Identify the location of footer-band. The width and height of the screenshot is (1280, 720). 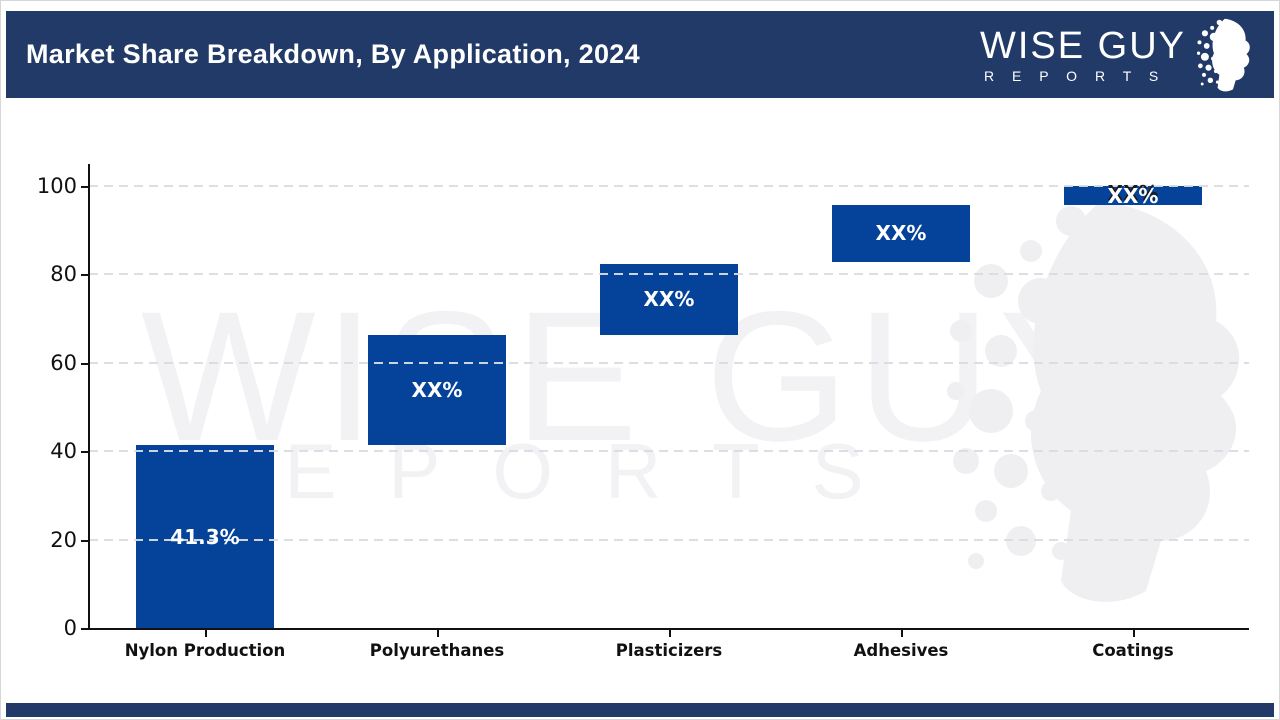
(640, 710).